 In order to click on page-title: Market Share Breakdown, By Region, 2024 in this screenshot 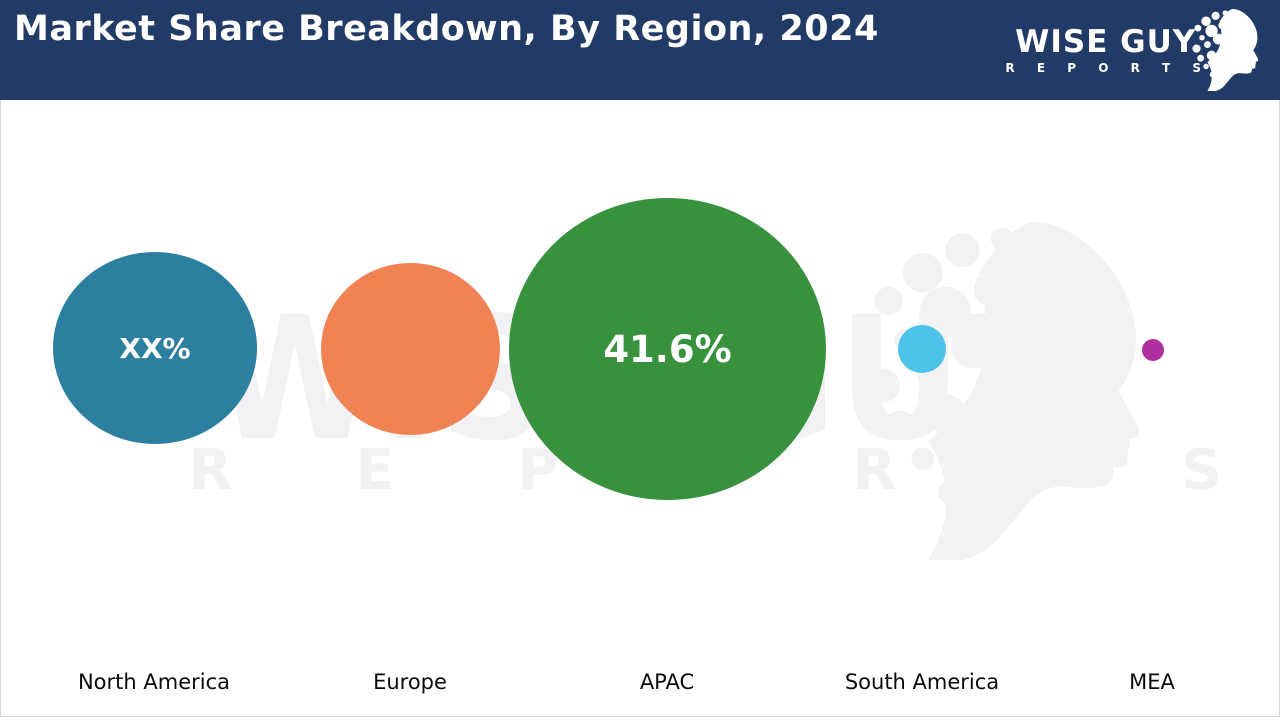, I will do `click(446, 29)`.